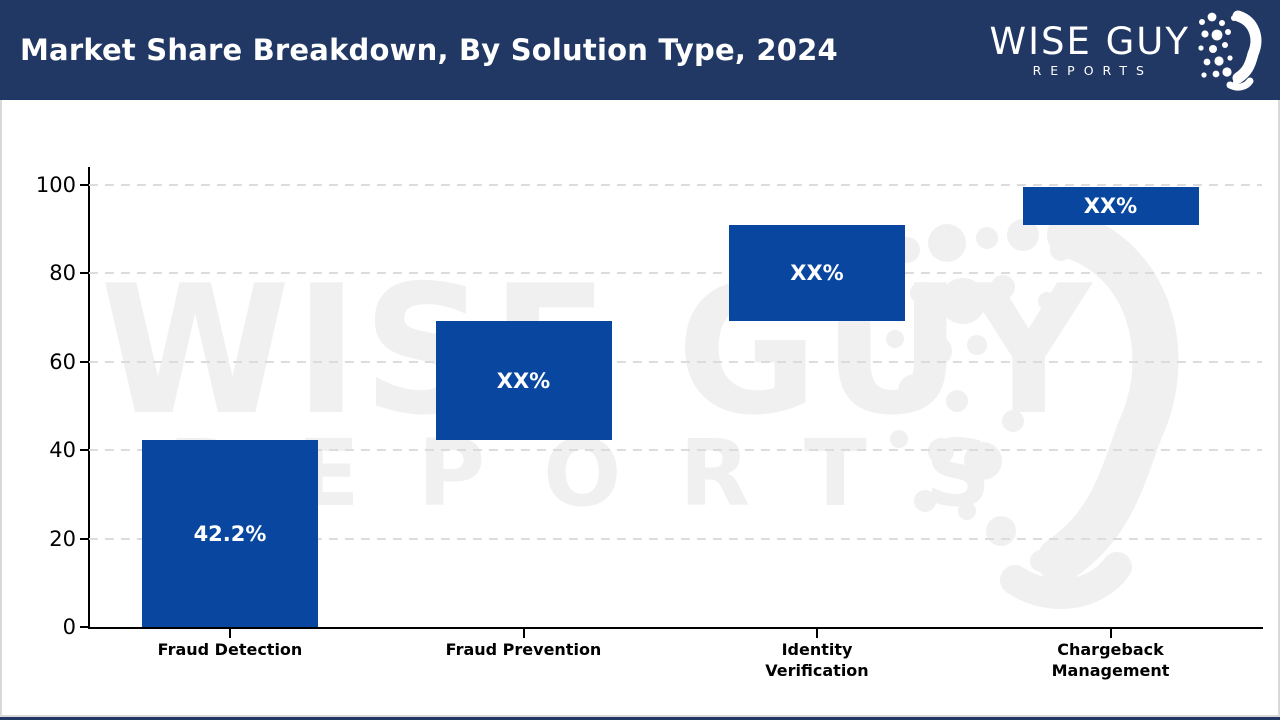 The width and height of the screenshot is (1280, 720). I want to click on bar-fraud-prevention: XX%, so click(523, 380).